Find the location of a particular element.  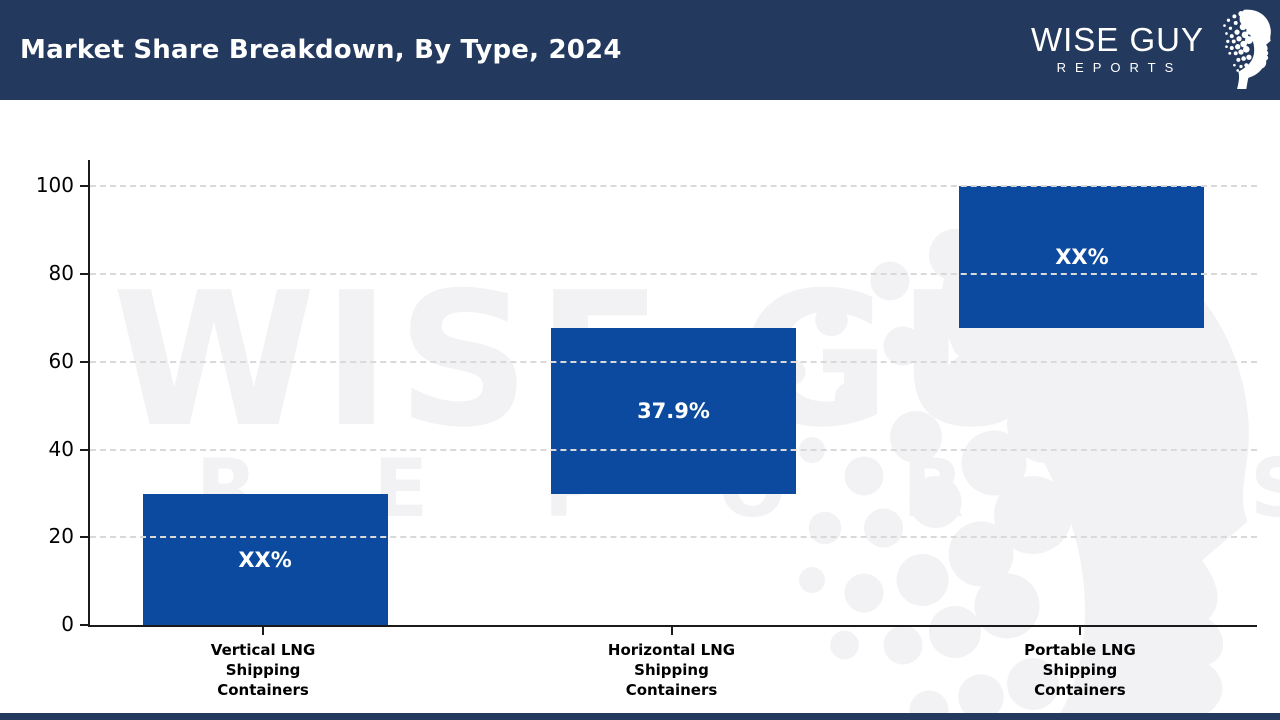

wiseguy-logo: WISE GUY REPORTS is located at coordinates (1152, 50).